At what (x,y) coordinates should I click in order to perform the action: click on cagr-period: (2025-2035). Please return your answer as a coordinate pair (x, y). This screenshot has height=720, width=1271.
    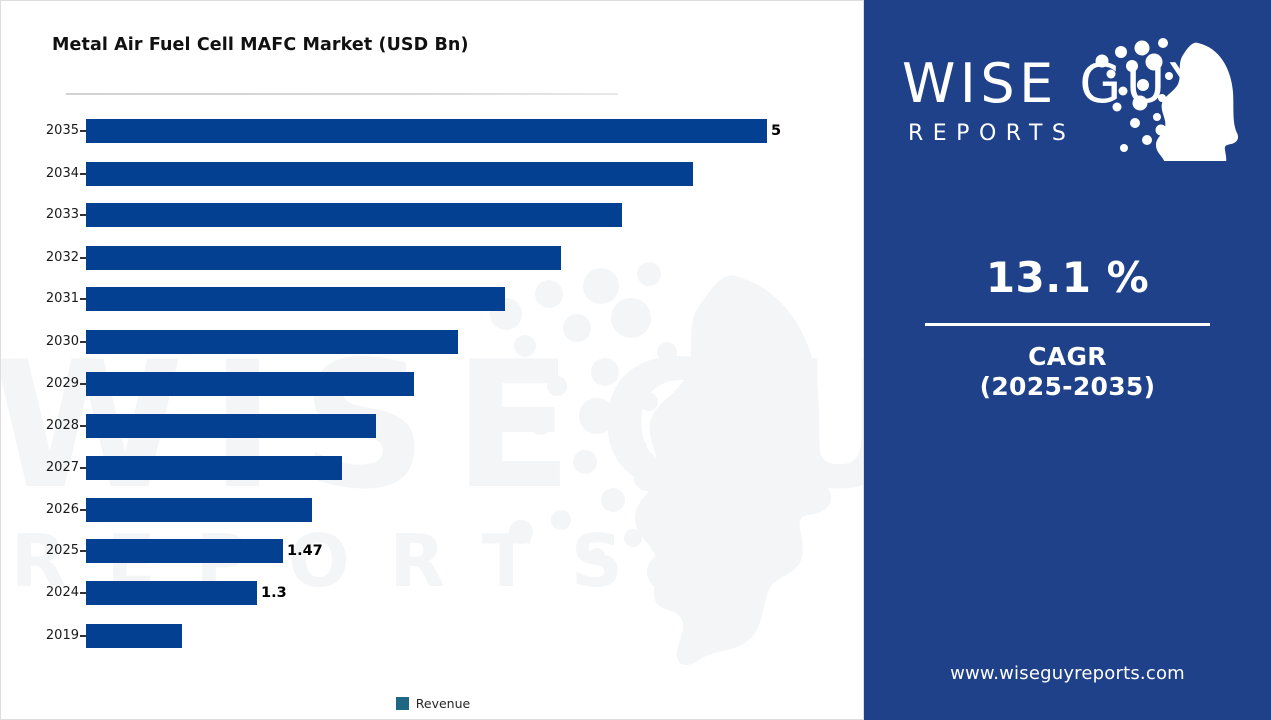
    Looking at the image, I should click on (1067, 386).